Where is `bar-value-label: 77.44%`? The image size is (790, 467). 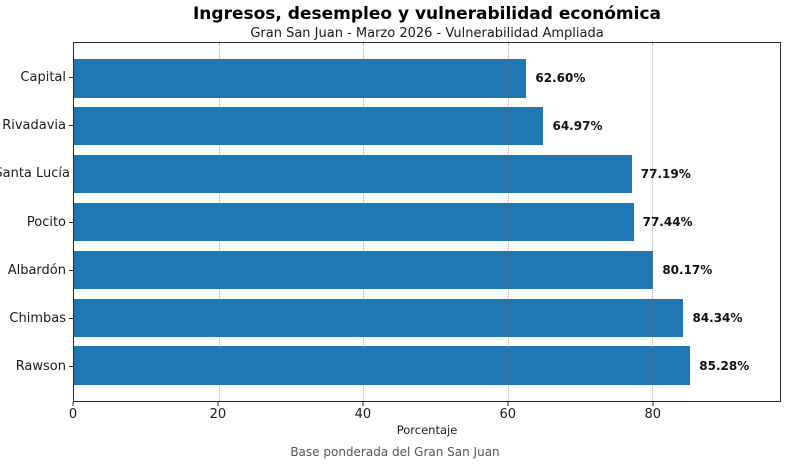
bar-value-label: 77.44% is located at coordinates (667, 221).